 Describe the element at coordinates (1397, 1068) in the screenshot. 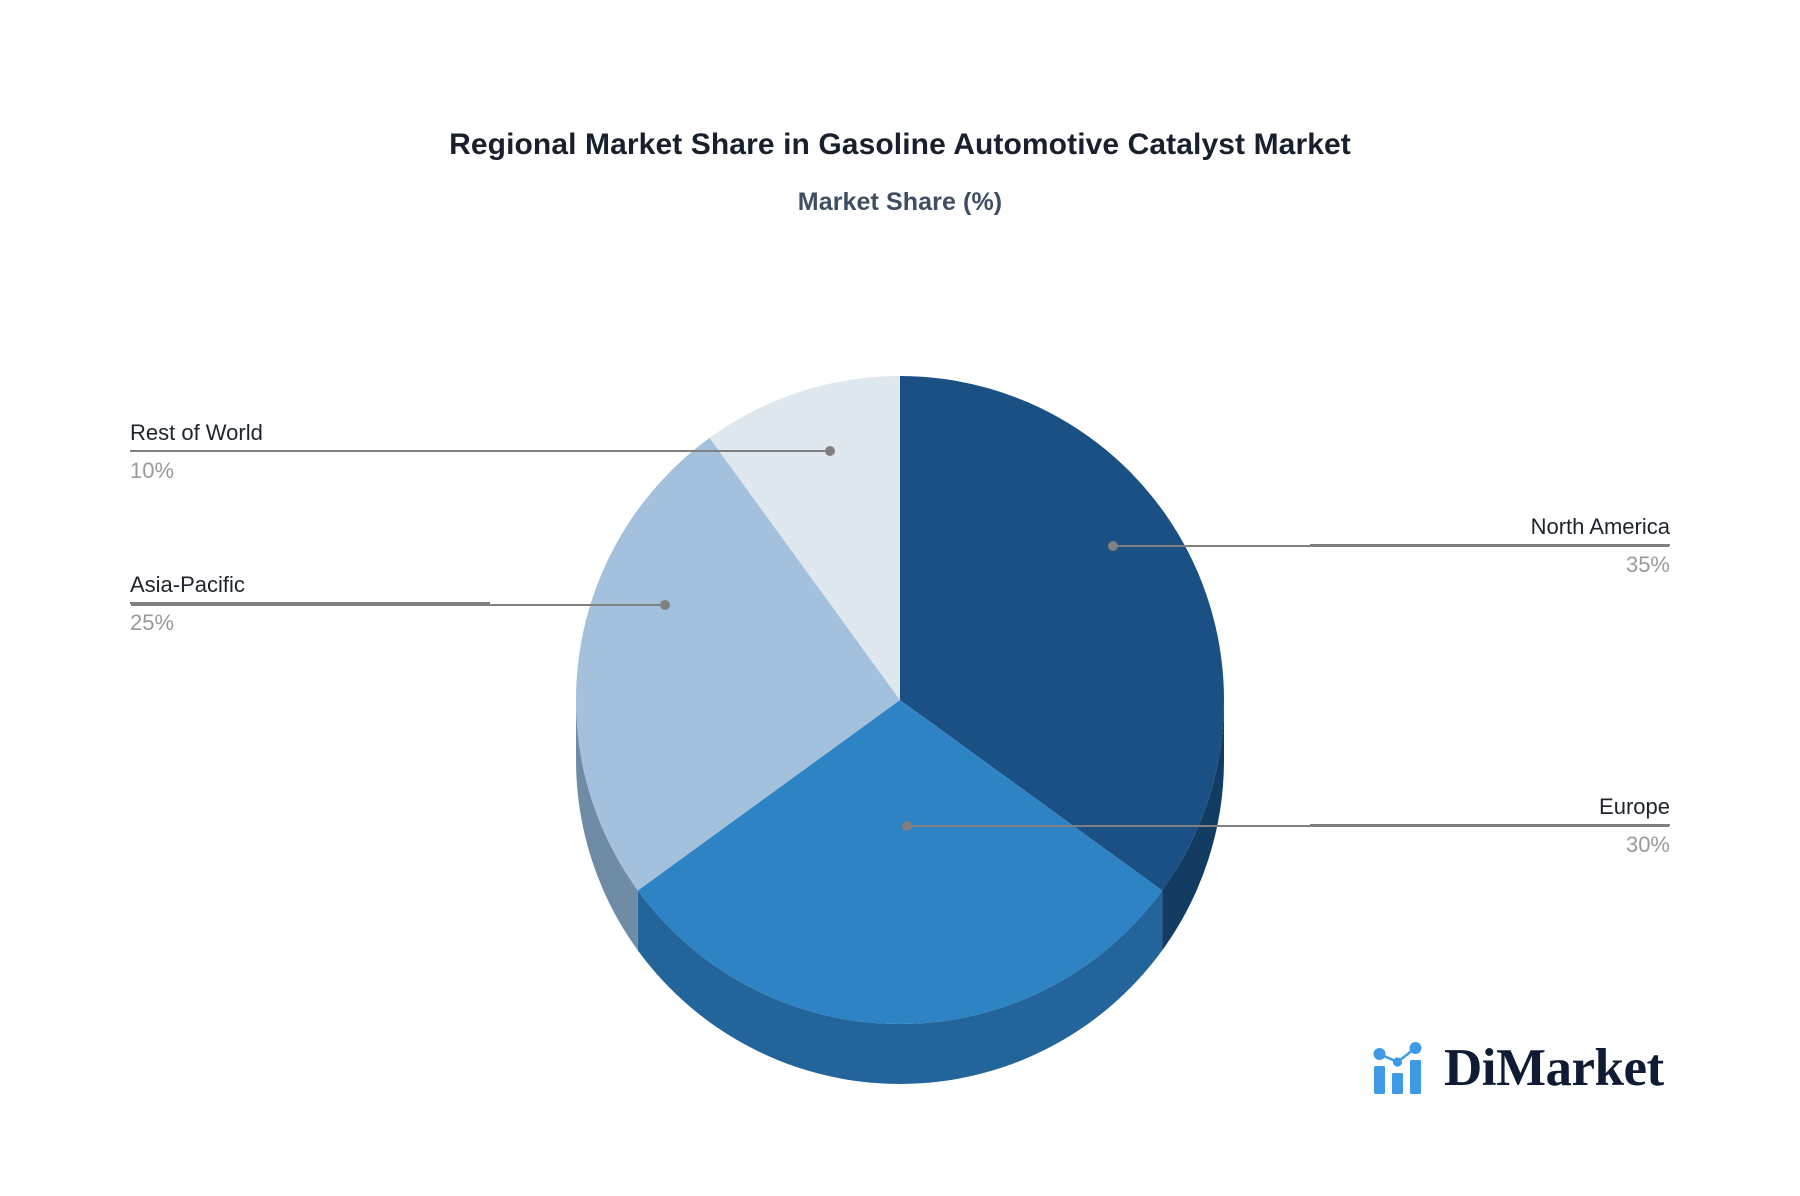

I see `bar-chart-dots-icon` at that location.